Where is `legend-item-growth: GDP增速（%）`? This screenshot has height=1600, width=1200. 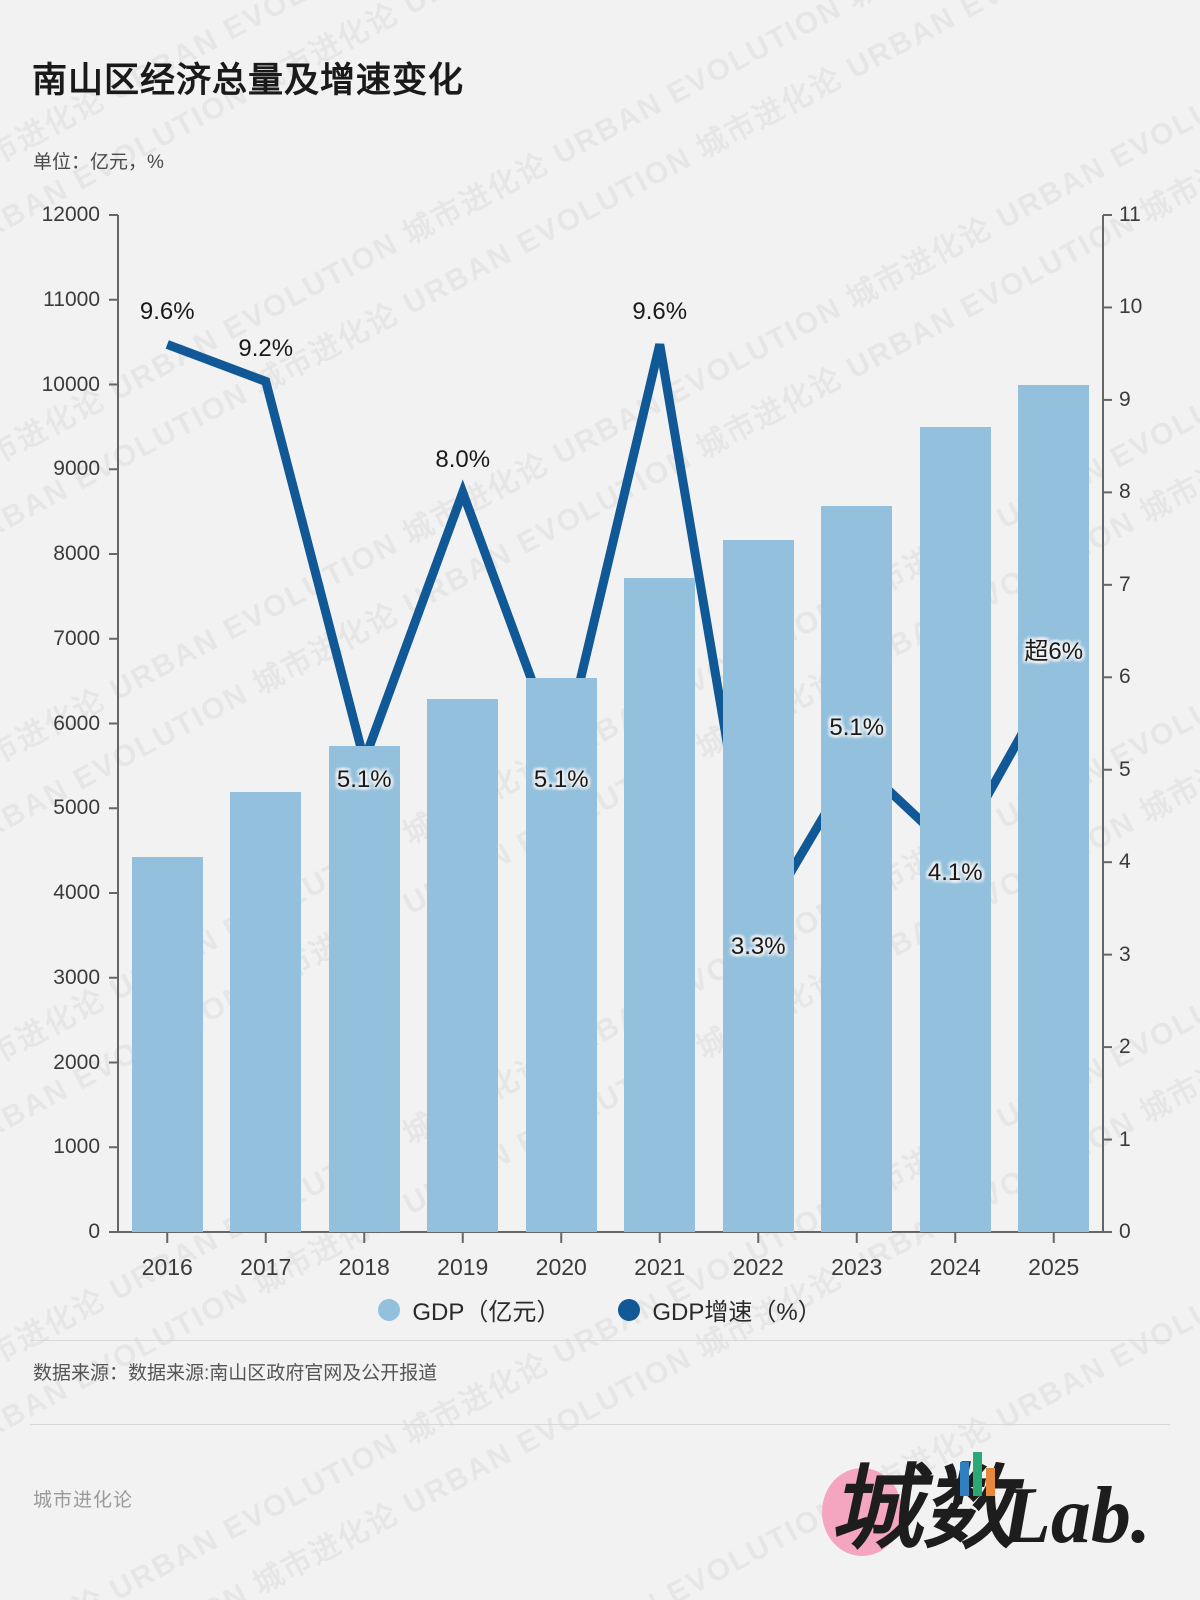
legend-item-growth: GDP增速（%） is located at coordinates (720, 1309).